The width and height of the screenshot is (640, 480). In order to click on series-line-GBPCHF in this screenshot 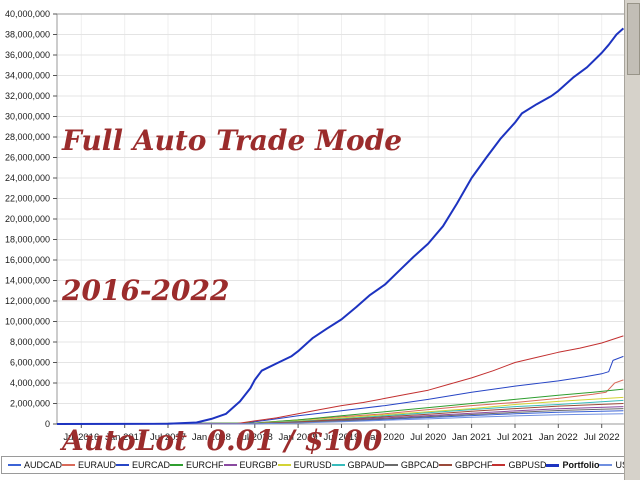, I will do `click(340, 414)`.